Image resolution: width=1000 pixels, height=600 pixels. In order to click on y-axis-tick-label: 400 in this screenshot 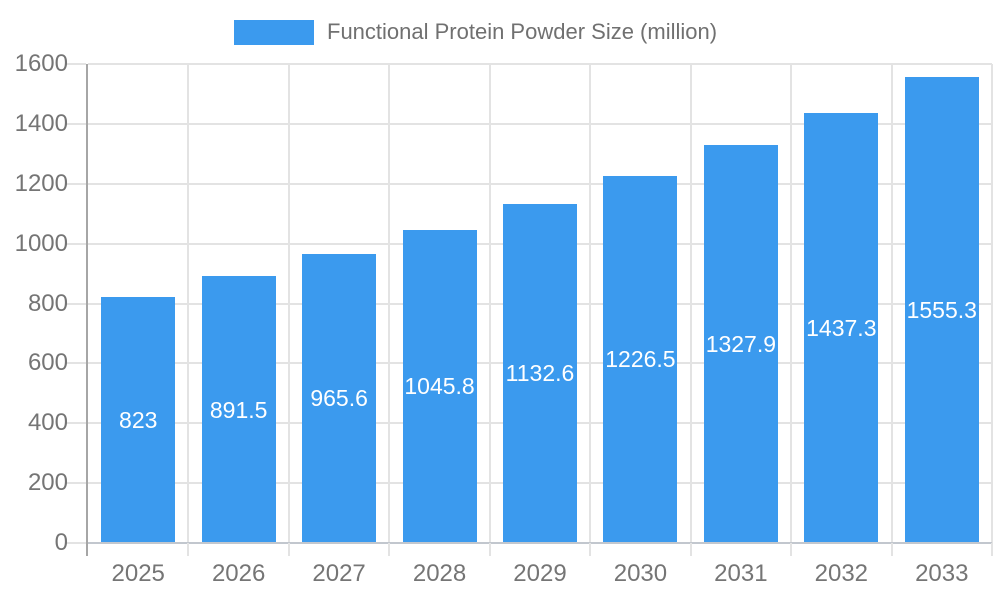, I will do `click(47, 423)`.